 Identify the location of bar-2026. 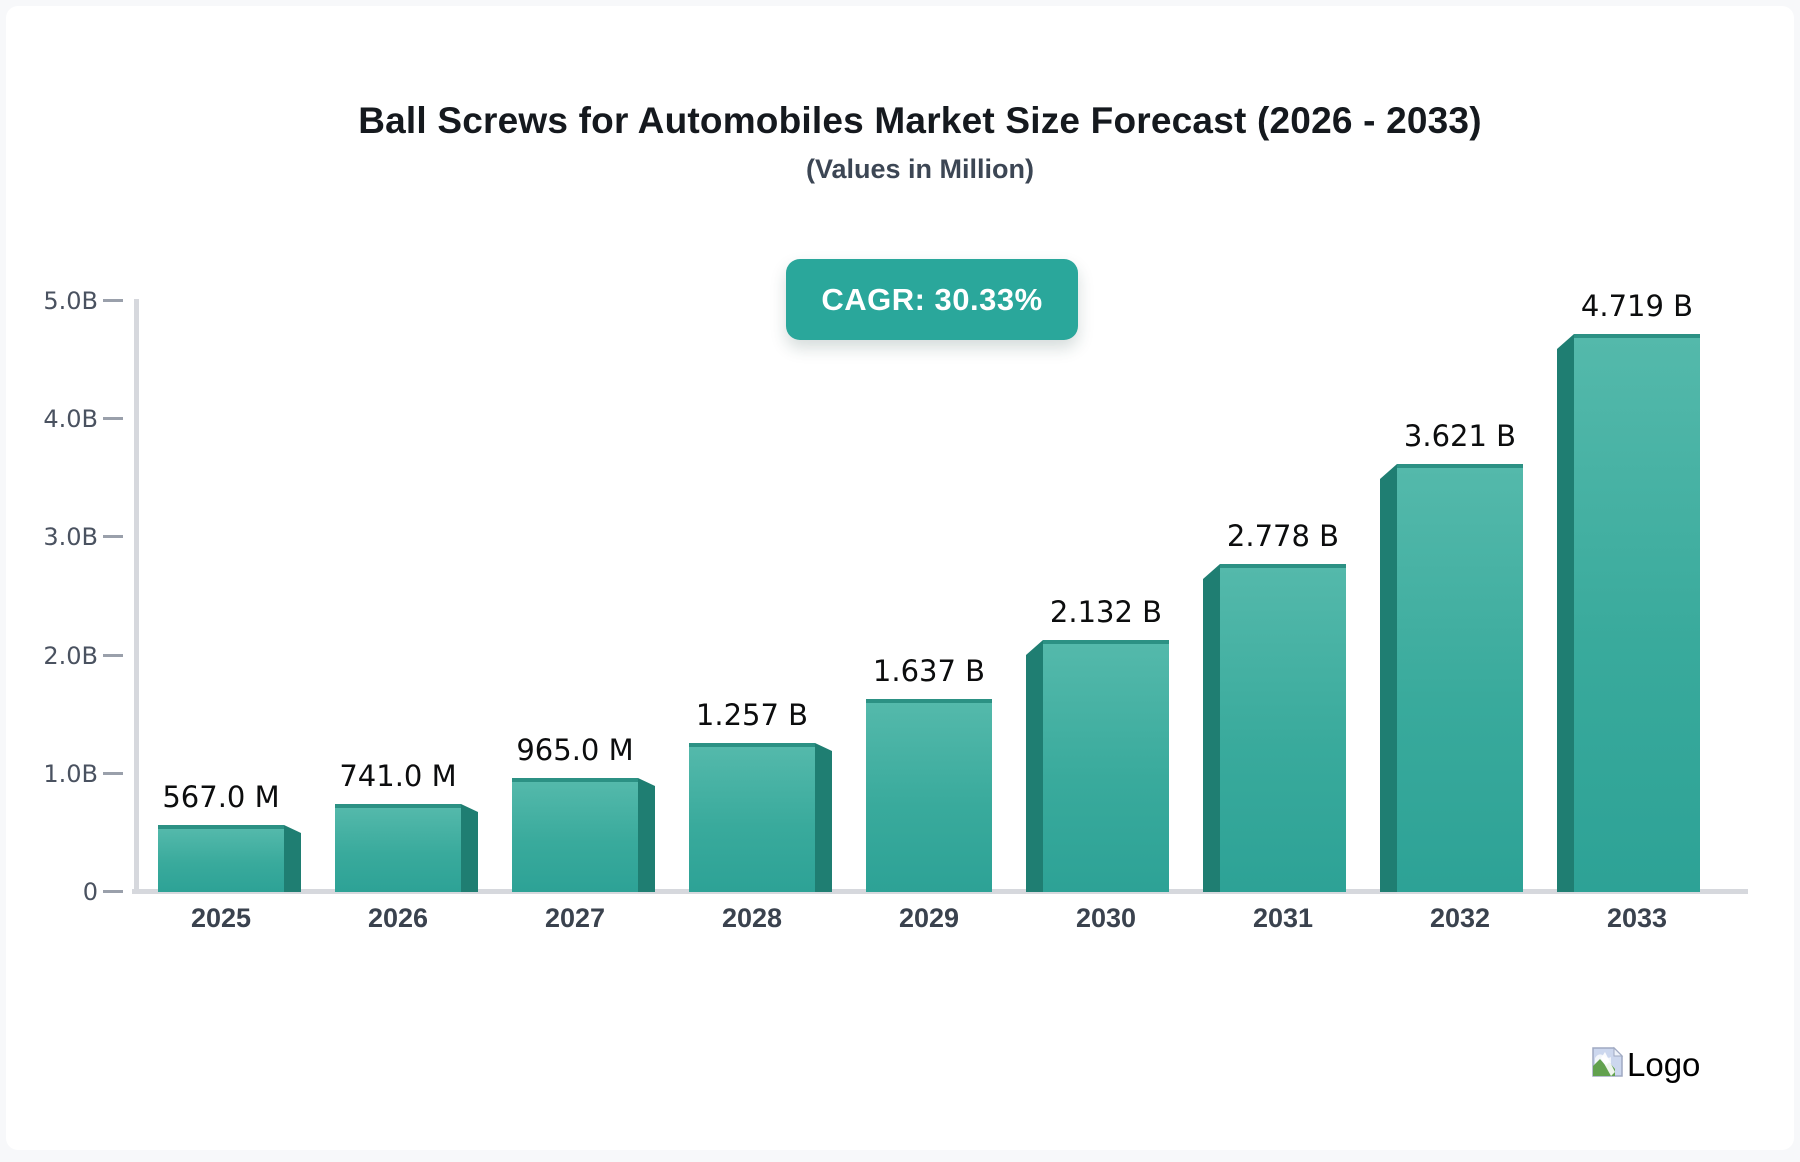
(398, 848).